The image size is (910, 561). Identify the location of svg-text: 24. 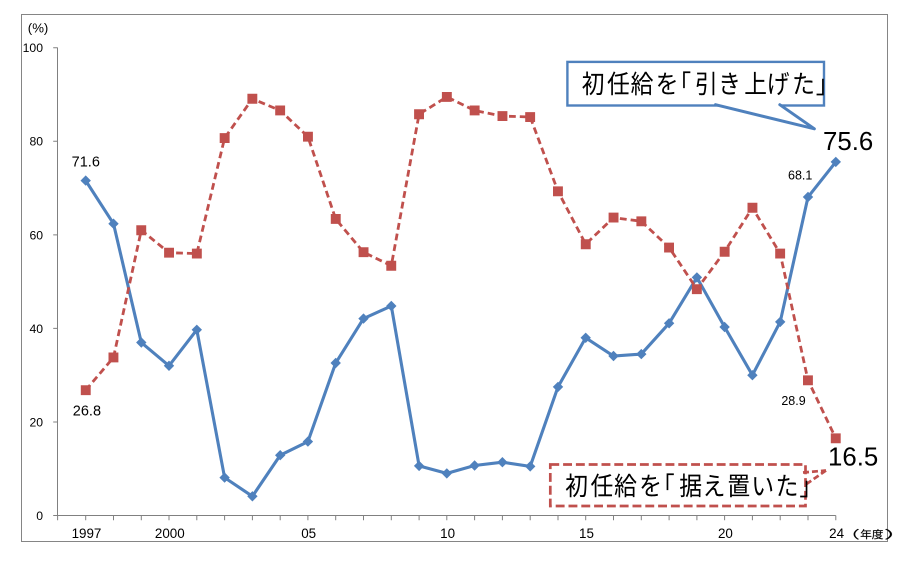
(836, 533).